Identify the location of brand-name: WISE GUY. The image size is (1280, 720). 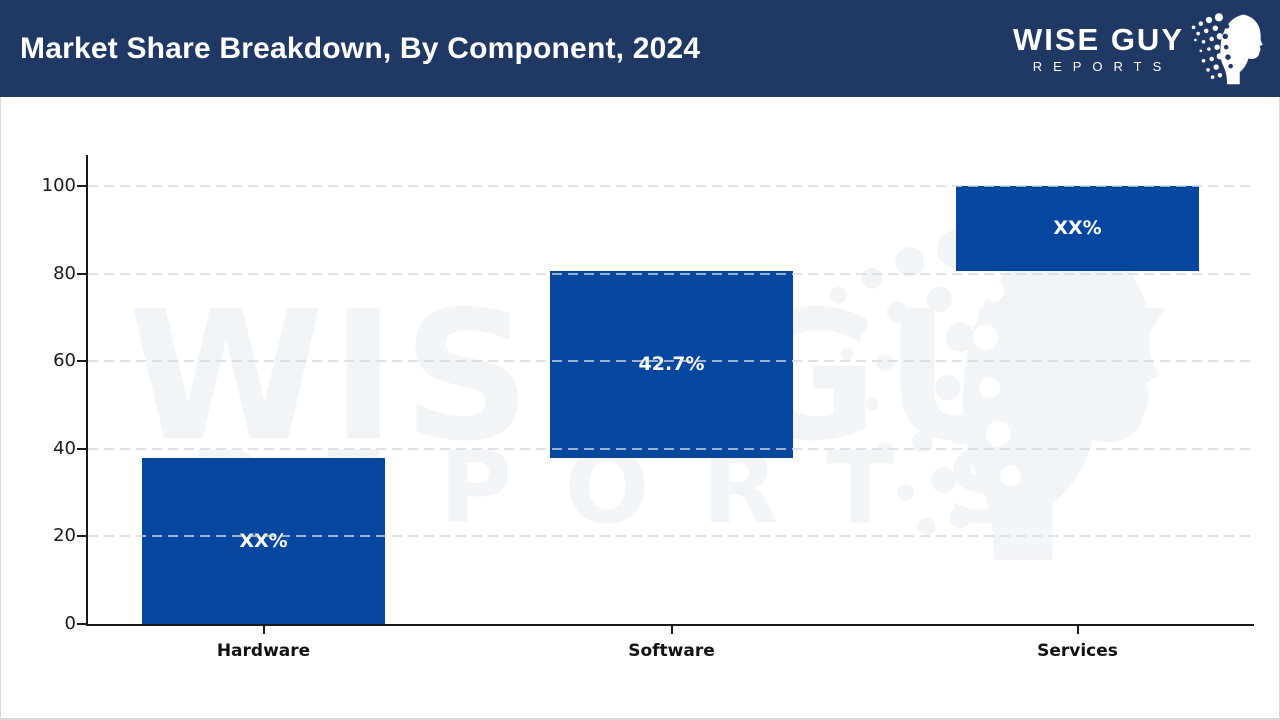
(1098, 39).